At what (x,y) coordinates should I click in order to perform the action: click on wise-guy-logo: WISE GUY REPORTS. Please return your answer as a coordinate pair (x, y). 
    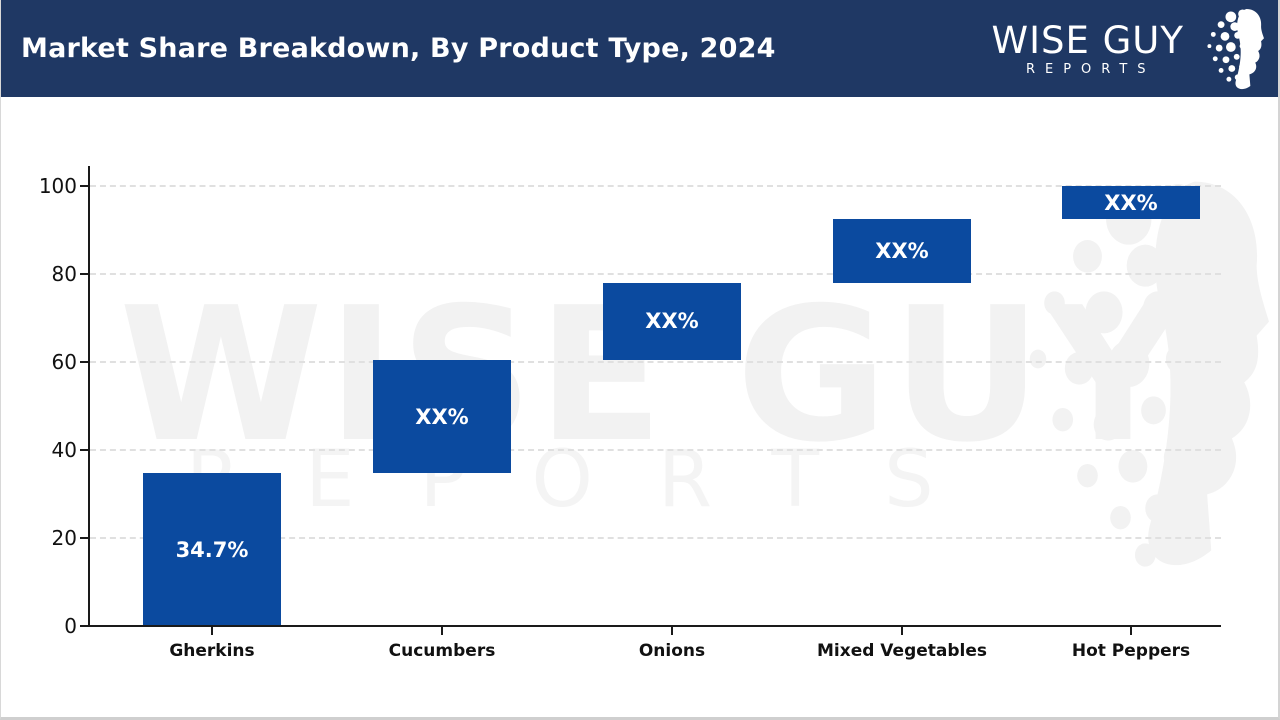
    Looking at the image, I should click on (1128, 49).